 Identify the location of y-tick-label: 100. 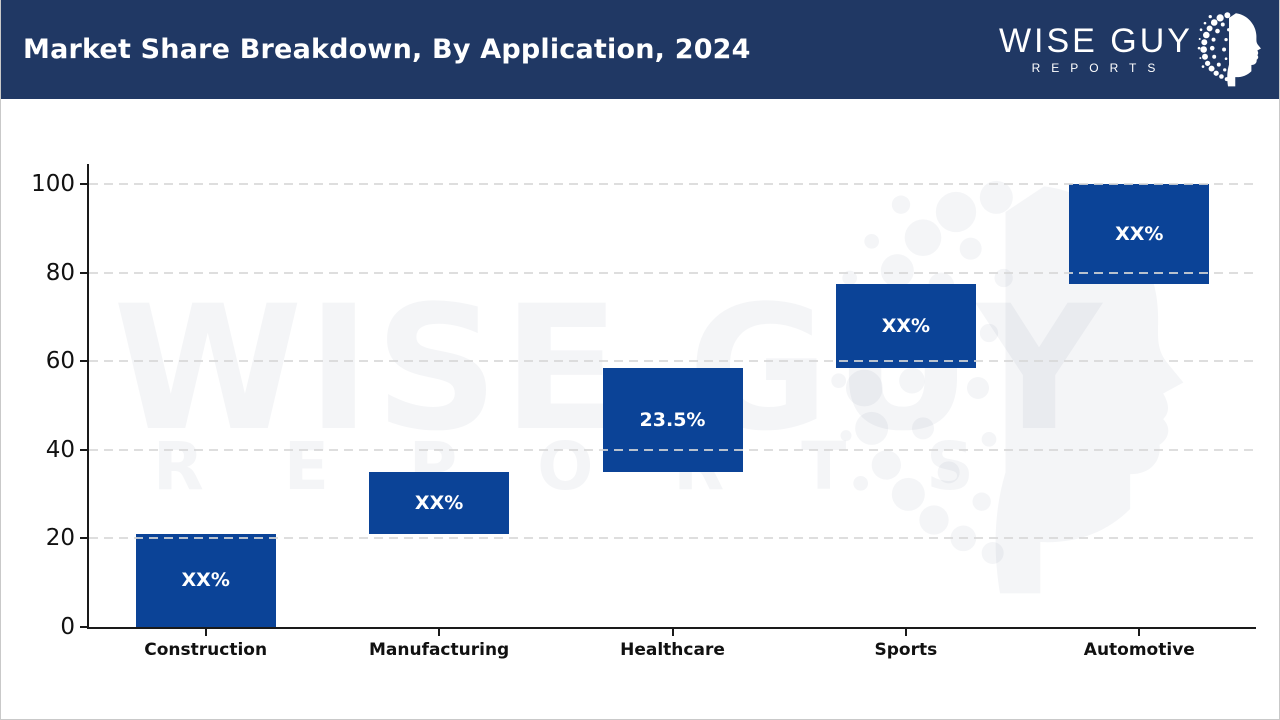
(53, 184).